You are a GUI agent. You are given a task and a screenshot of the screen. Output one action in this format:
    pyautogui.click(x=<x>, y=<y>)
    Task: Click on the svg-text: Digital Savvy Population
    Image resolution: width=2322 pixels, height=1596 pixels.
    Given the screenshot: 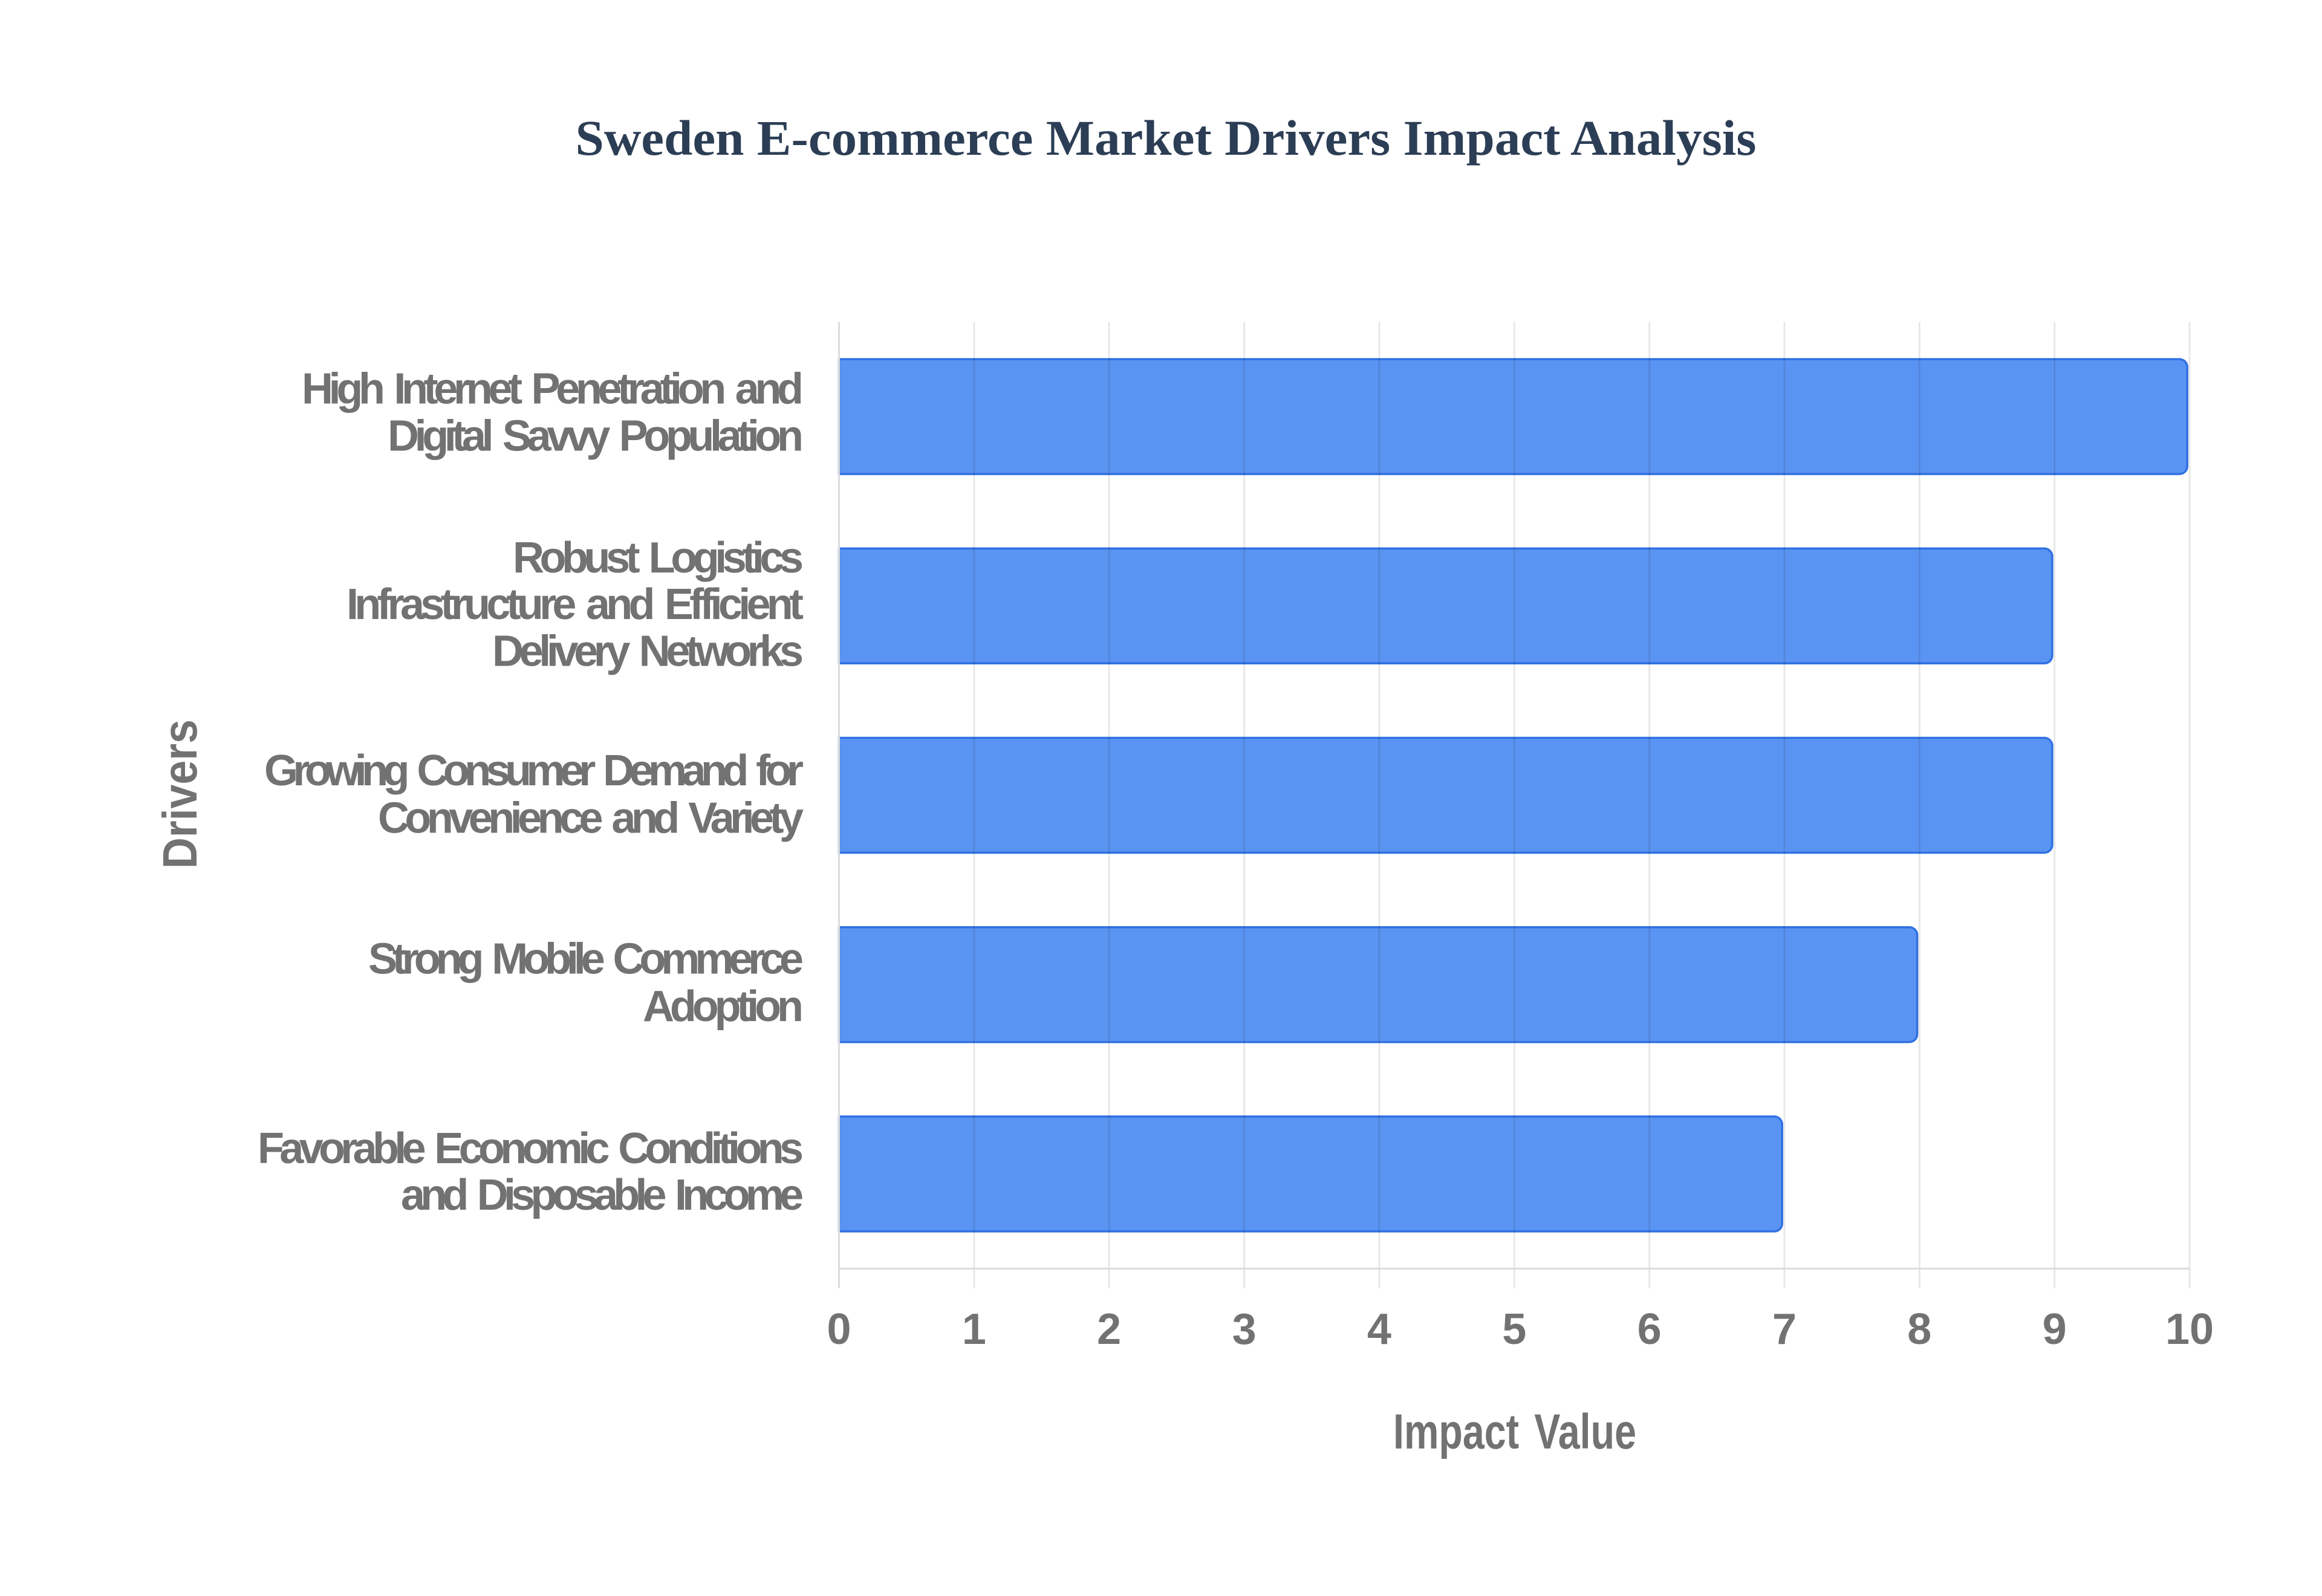 What is the action you would take?
    pyautogui.click(x=596, y=436)
    